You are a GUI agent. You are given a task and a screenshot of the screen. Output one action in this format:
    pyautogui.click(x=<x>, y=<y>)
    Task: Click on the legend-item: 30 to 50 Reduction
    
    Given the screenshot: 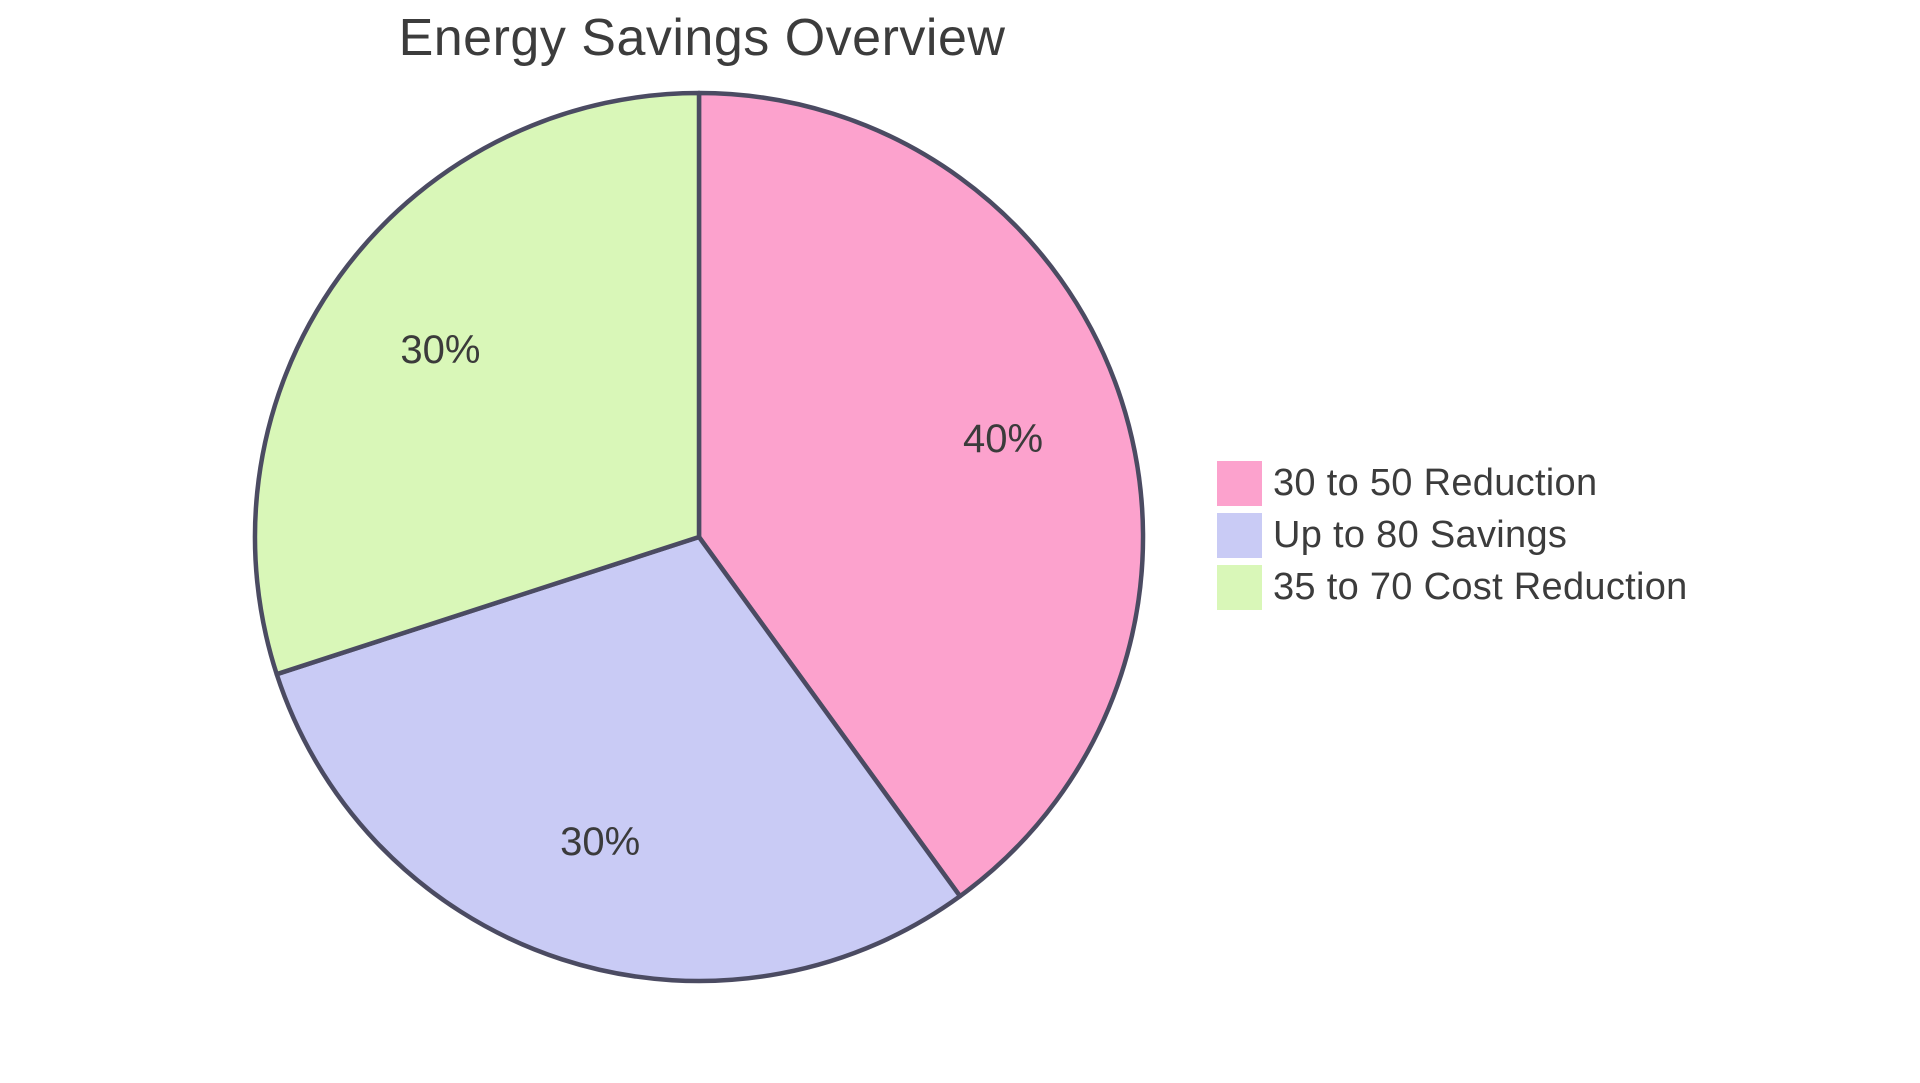 What is the action you would take?
    pyautogui.click(x=1452, y=483)
    